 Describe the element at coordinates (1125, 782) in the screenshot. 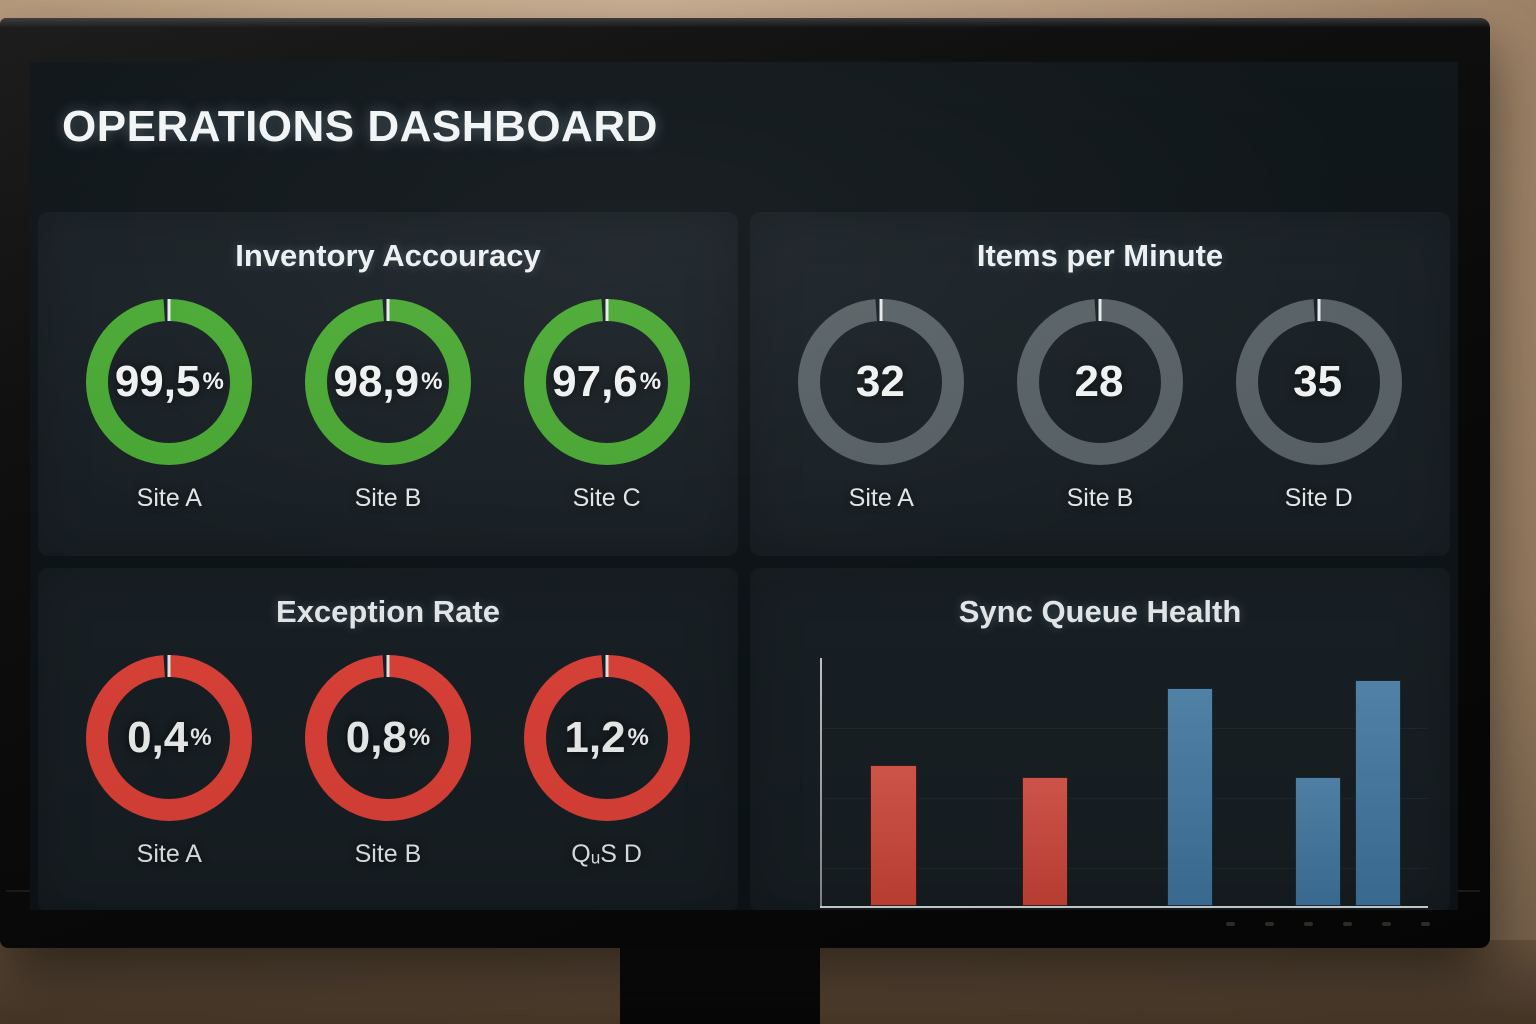

I see `chart-bars` at that location.